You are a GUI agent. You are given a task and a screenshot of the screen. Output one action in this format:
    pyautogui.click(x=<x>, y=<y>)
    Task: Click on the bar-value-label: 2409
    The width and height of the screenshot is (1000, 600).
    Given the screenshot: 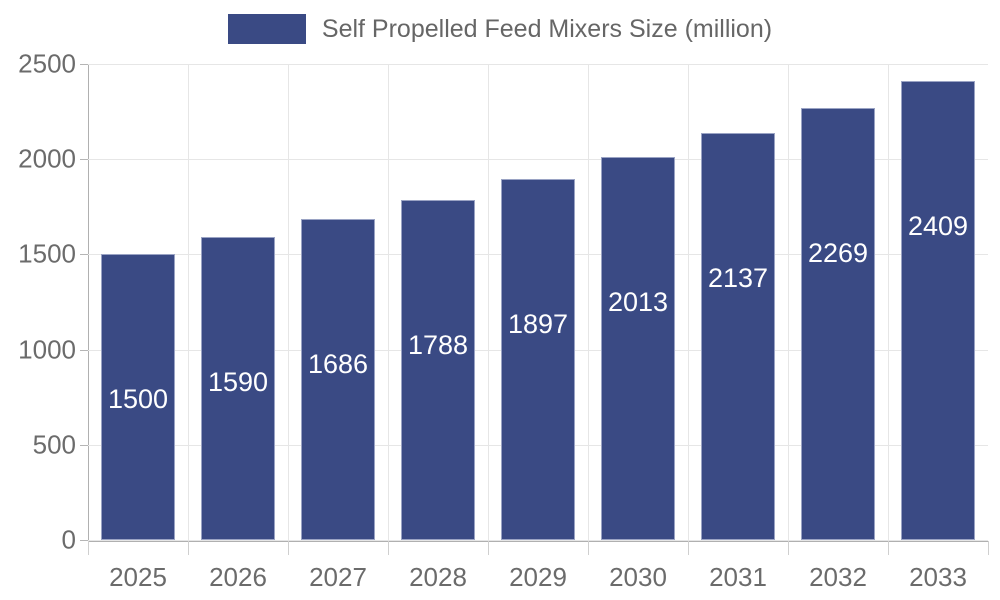 What is the action you would take?
    pyautogui.click(x=938, y=226)
    